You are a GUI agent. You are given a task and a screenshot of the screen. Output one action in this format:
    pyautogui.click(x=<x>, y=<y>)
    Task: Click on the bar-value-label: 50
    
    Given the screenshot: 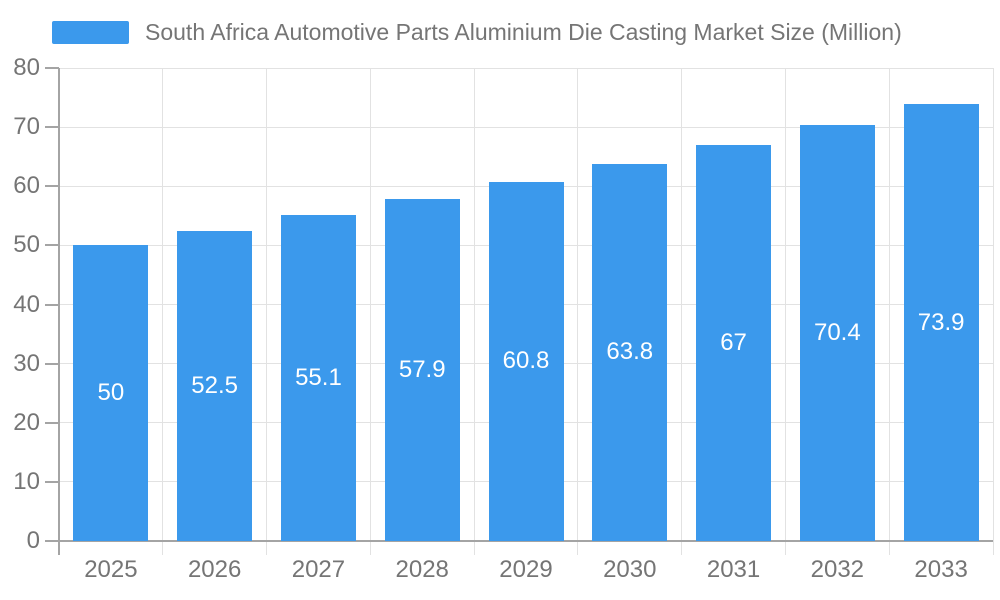 What is the action you would take?
    pyautogui.click(x=111, y=393)
    